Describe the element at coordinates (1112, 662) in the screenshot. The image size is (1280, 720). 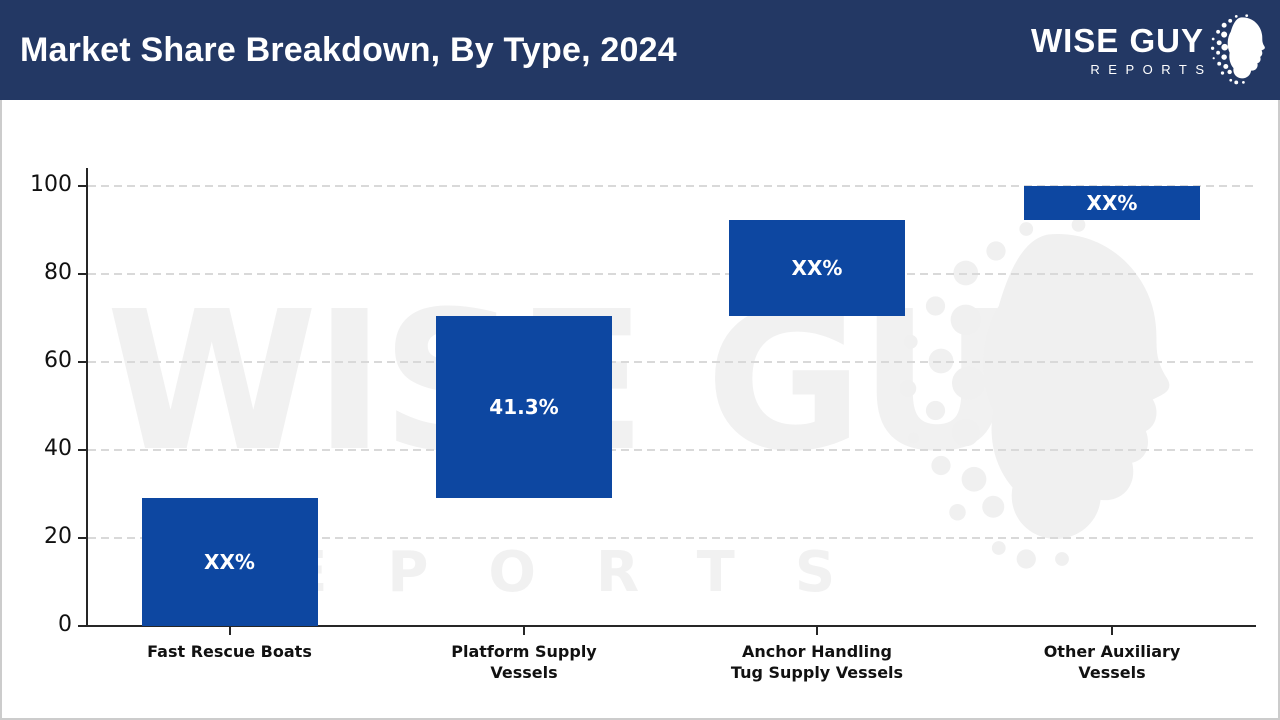
I see `x-category-label: Other Auxiliary Vessels` at that location.